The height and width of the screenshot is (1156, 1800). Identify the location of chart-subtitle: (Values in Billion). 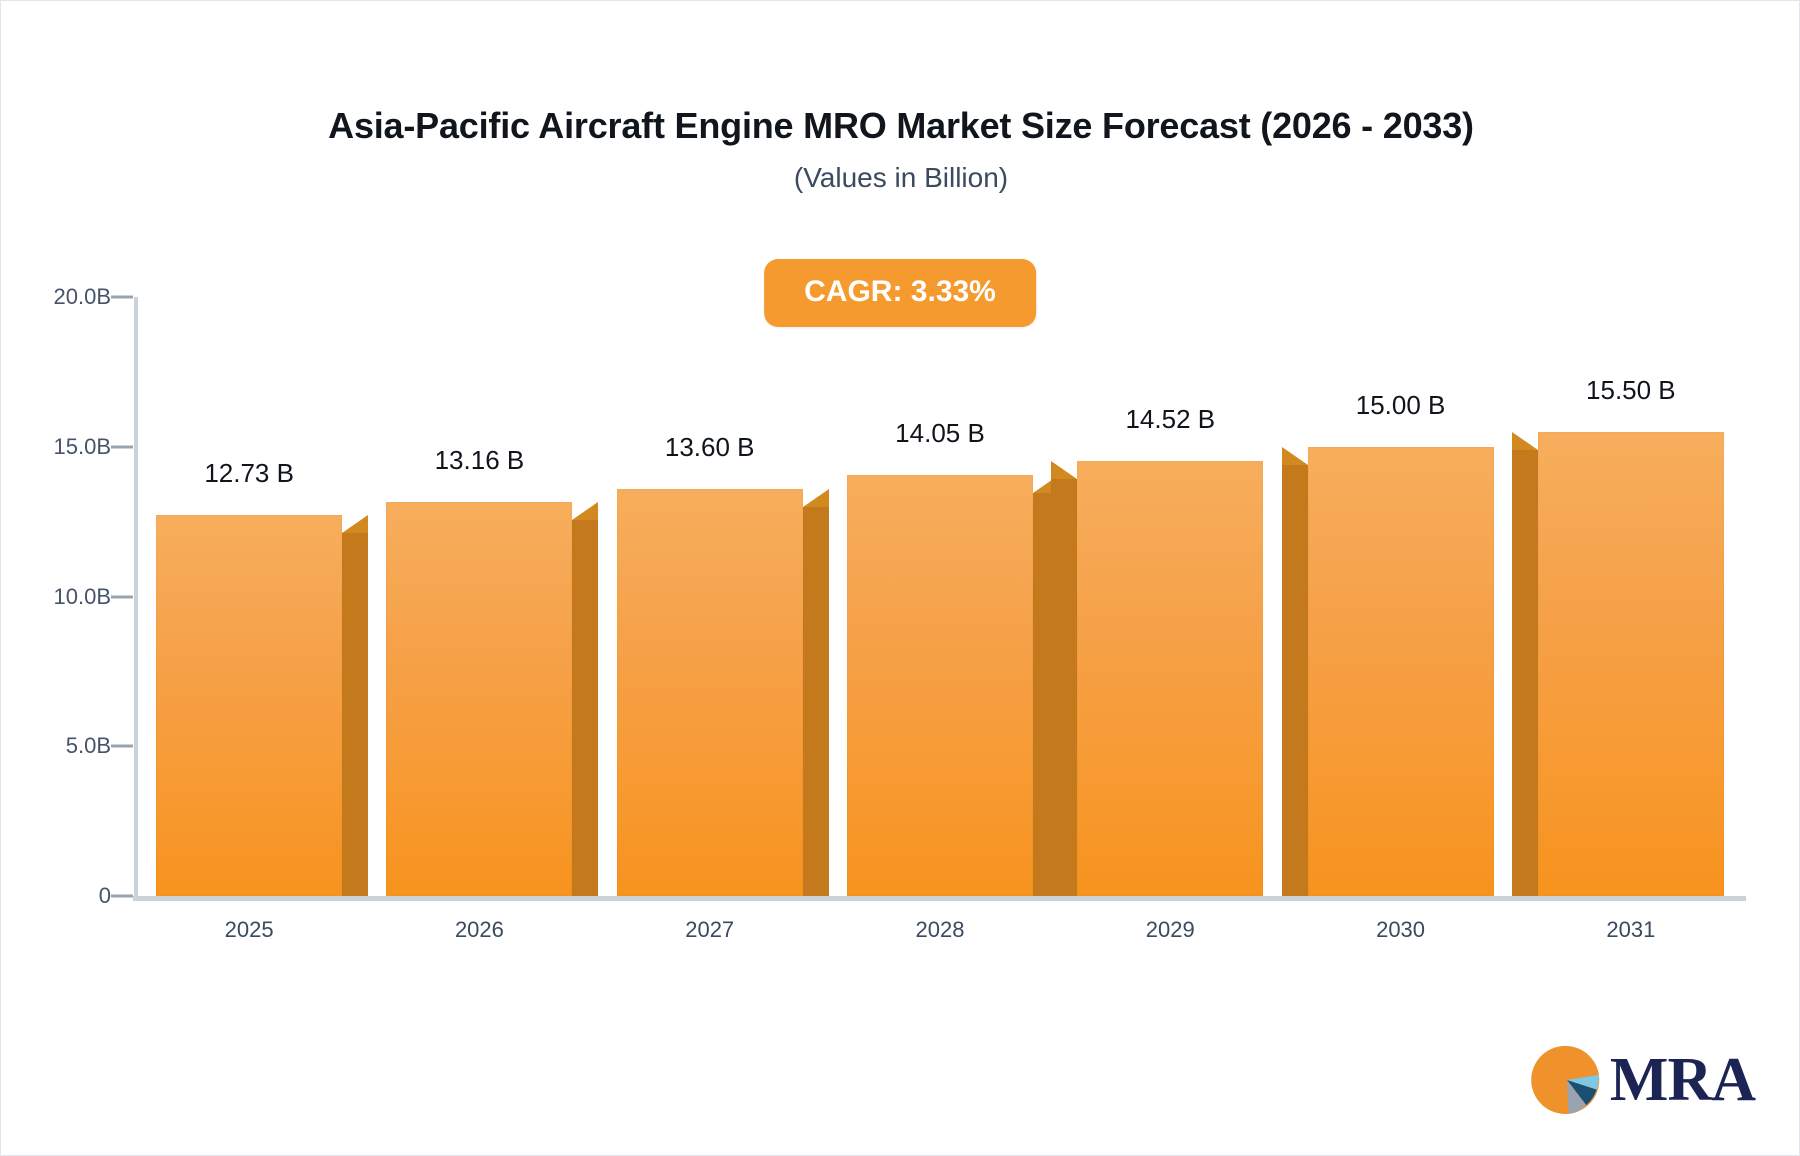
(901, 178).